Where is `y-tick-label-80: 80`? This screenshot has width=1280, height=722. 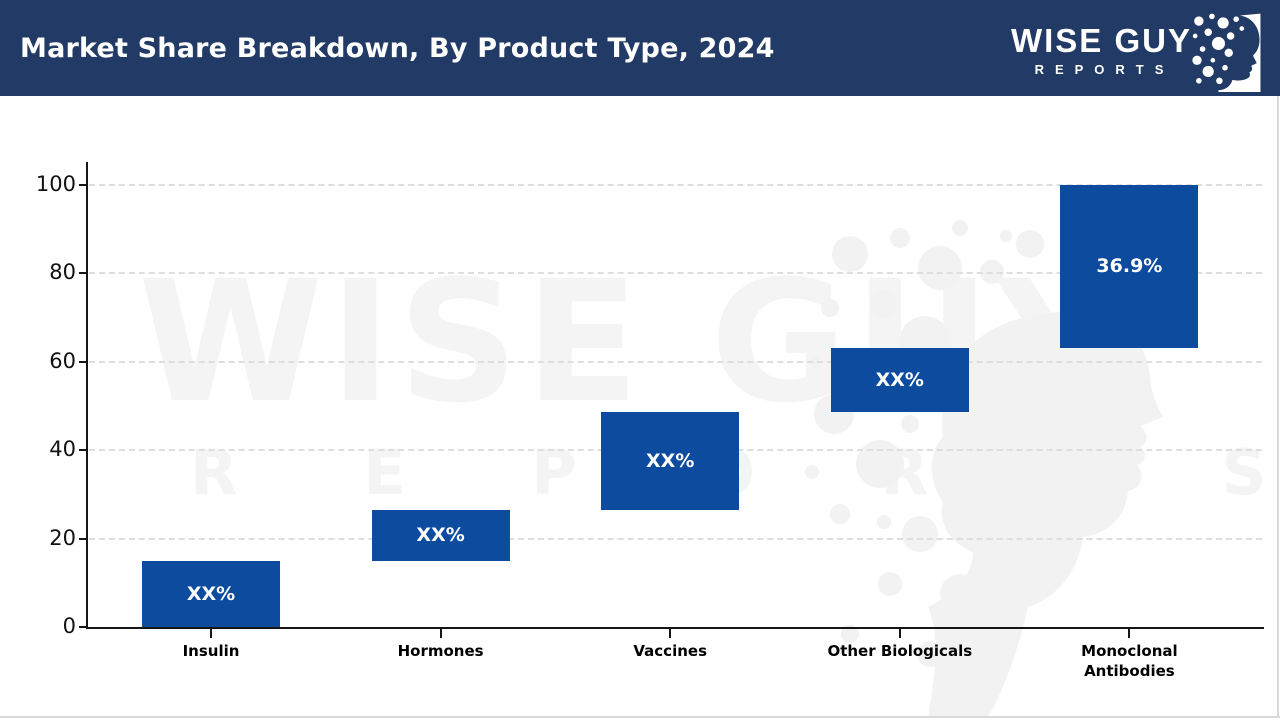 y-tick-label-80: 80 is located at coordinates (62, 272).